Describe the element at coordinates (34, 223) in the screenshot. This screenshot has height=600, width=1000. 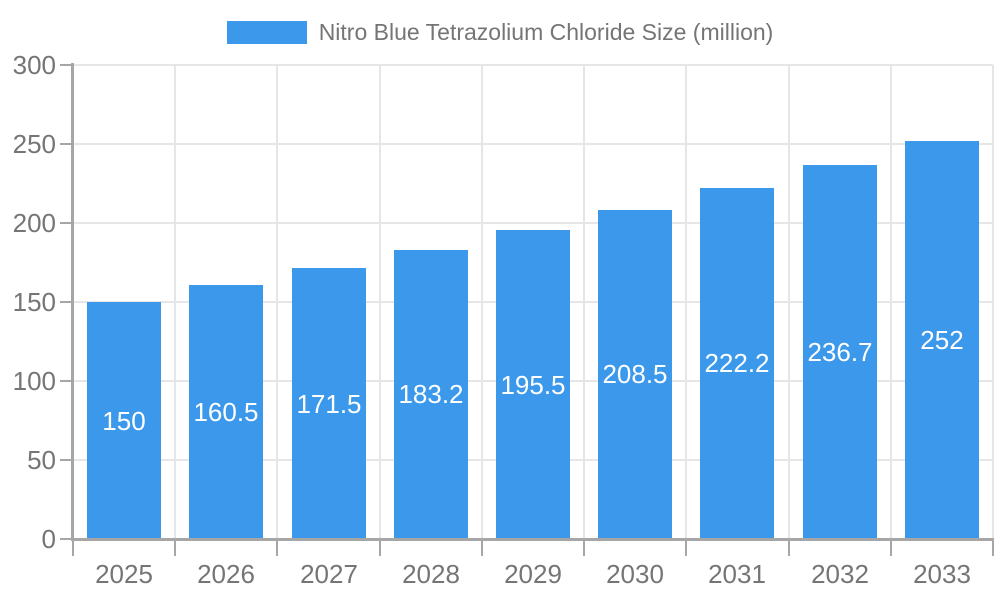
I see `y-tick-label: 200` at that location.